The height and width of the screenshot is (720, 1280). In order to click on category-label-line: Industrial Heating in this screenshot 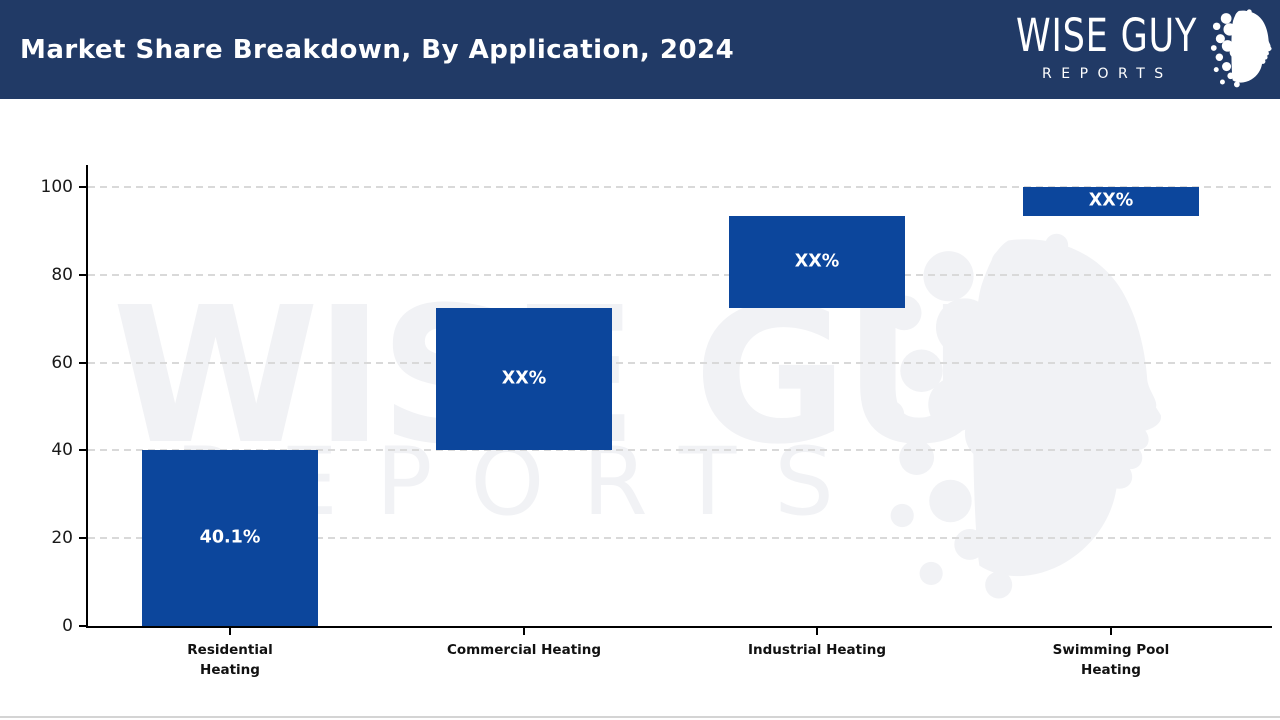, I will do `click(817, 650)`.